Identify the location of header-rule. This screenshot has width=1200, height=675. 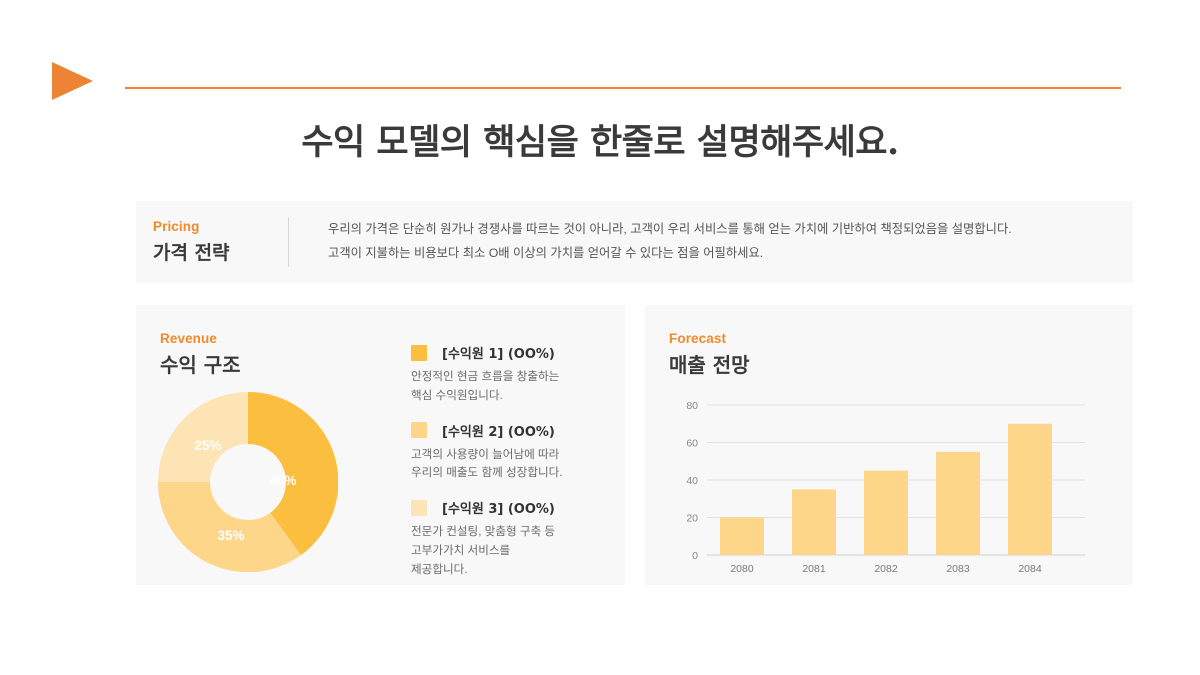
(623, 88).